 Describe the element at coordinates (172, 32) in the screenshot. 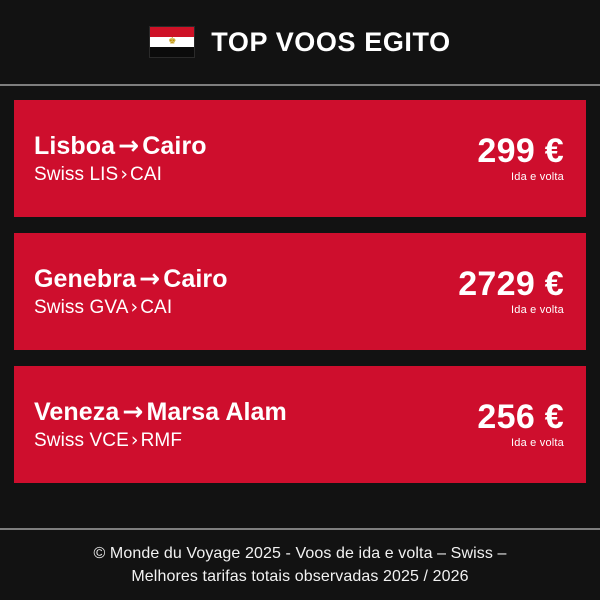

I see `flag-stripe-red` at that location.